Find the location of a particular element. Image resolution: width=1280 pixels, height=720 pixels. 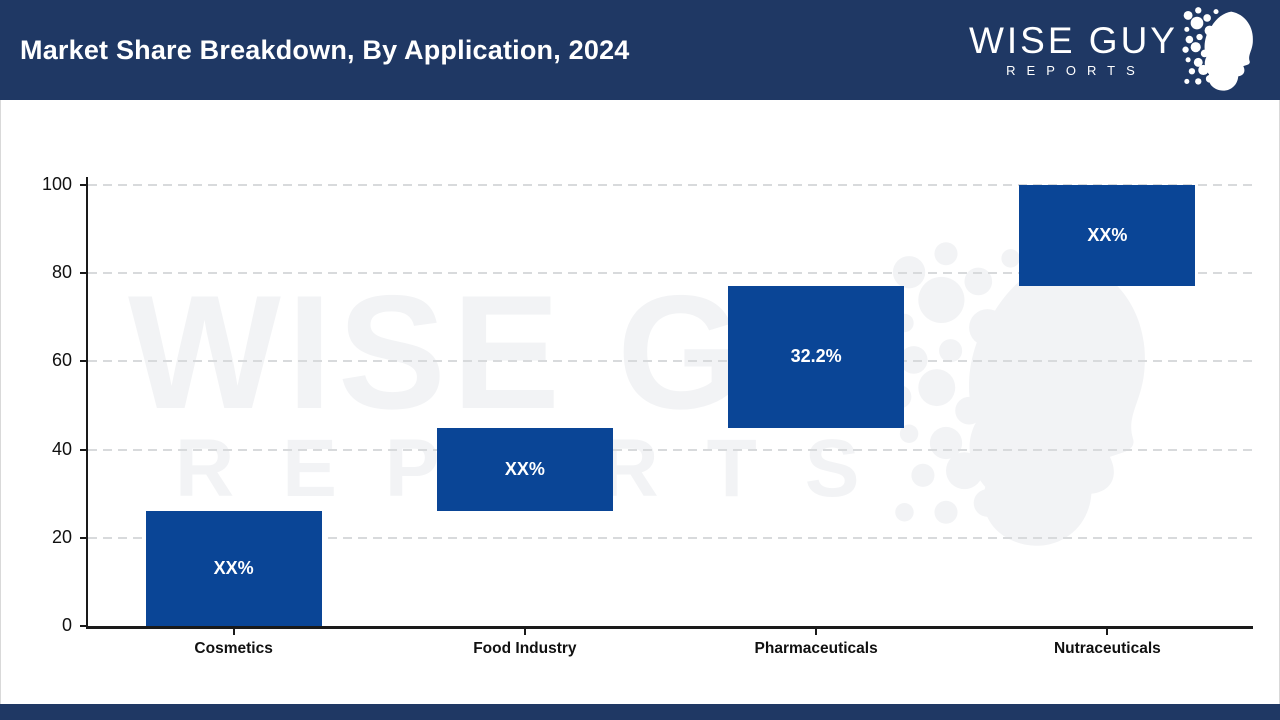

bar-pharmaceuticals: 32.2% is located at coordinates (816, 357).